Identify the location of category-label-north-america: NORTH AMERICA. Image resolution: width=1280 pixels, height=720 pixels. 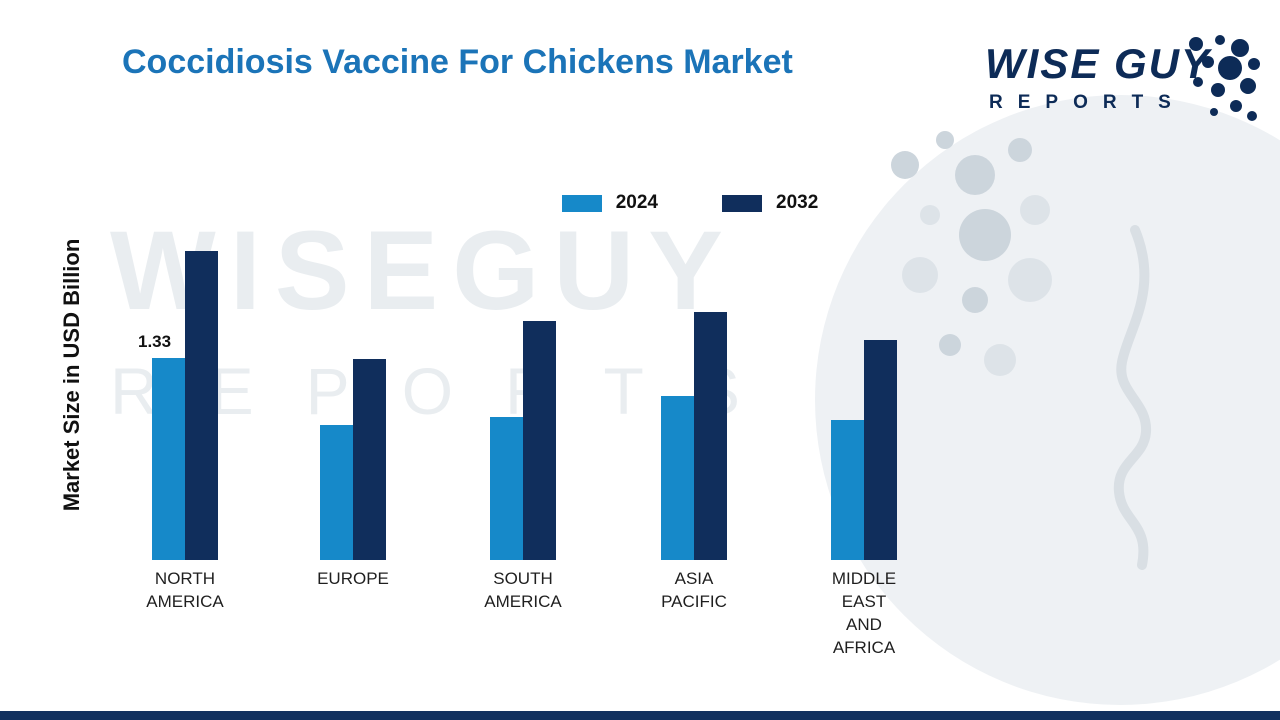
(185, 590).